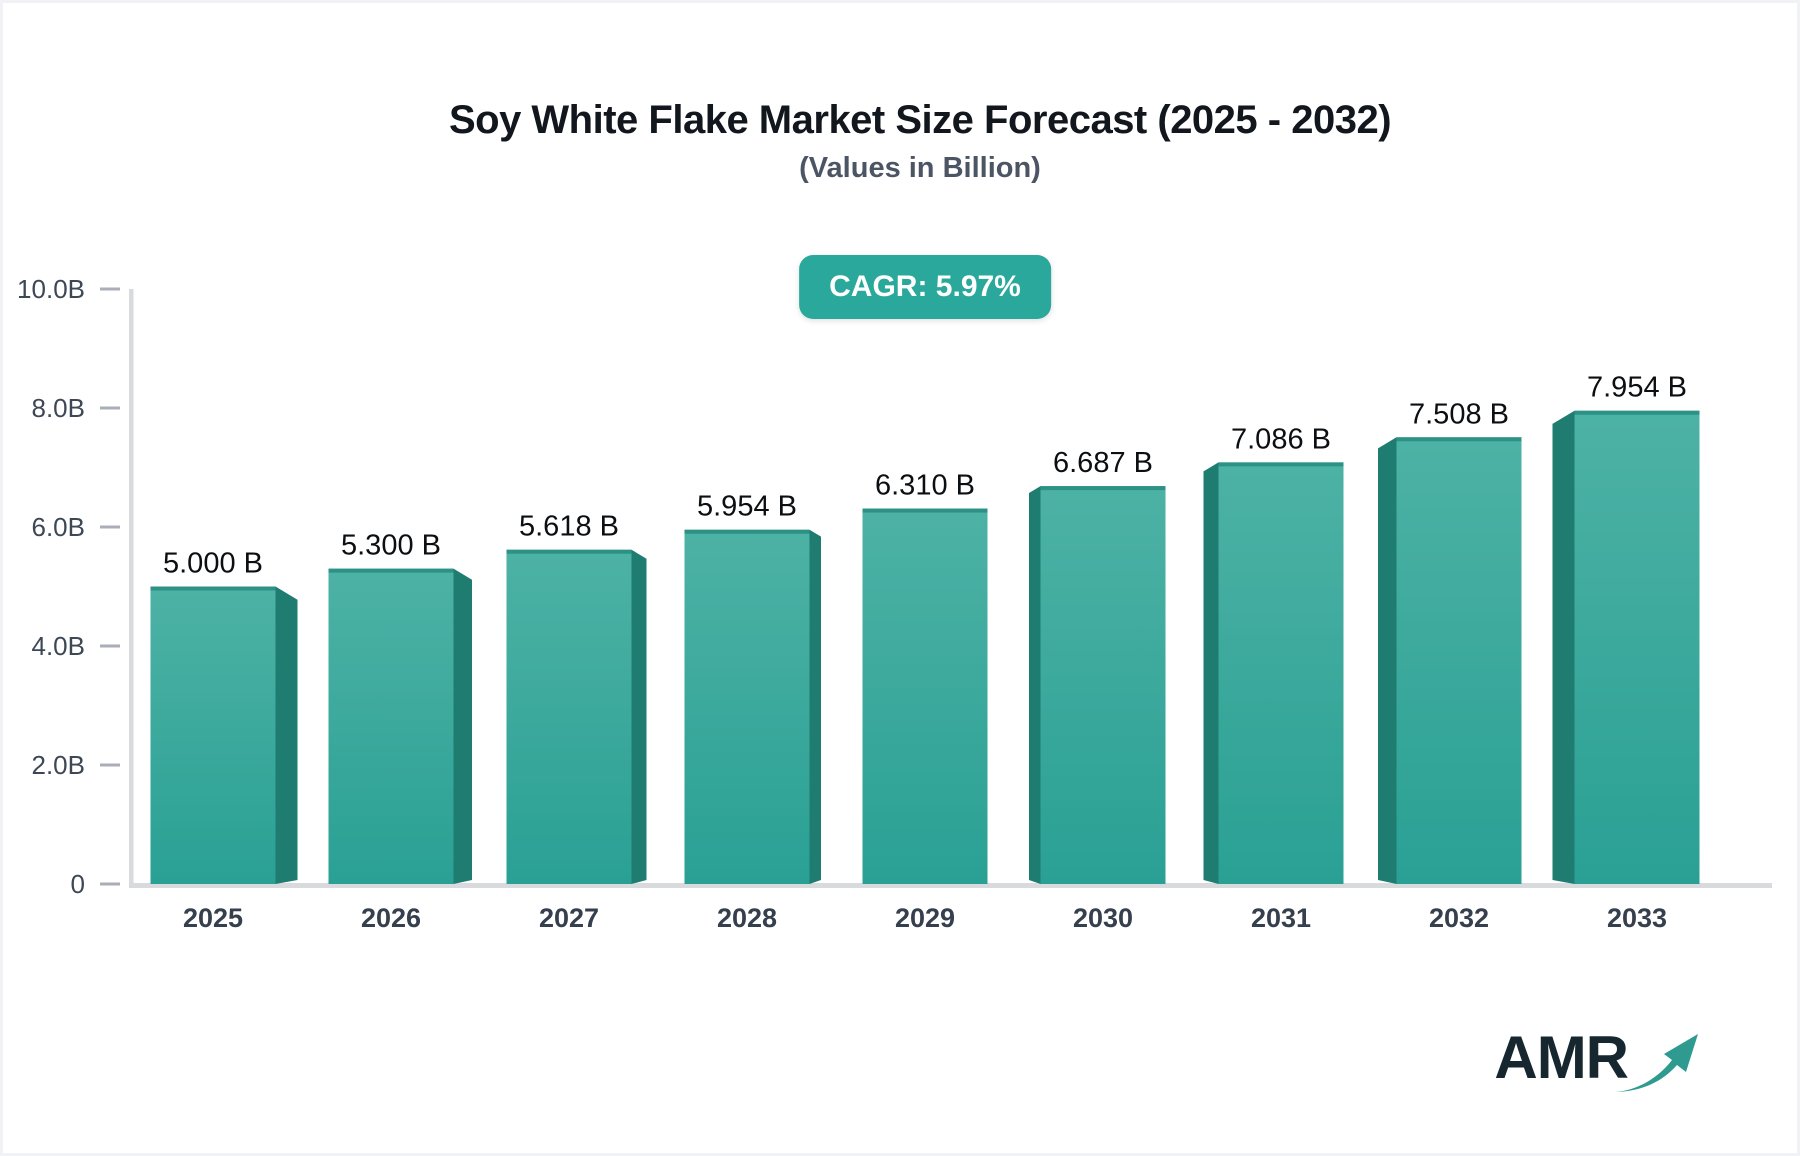 The image size is (1800, 1156). Describe the element at coordinates (569, 527) in the screenshot. I see `bar-value-label: 5.618 B` at that location.